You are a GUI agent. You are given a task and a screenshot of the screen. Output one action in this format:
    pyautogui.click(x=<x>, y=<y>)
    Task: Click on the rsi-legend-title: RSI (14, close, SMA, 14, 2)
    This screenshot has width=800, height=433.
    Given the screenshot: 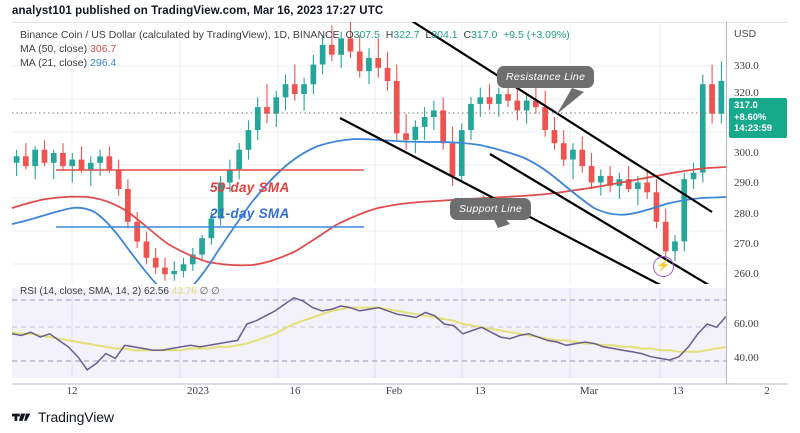 What is the action you would take?
    pyautogui.click(x=81, y=291)
    